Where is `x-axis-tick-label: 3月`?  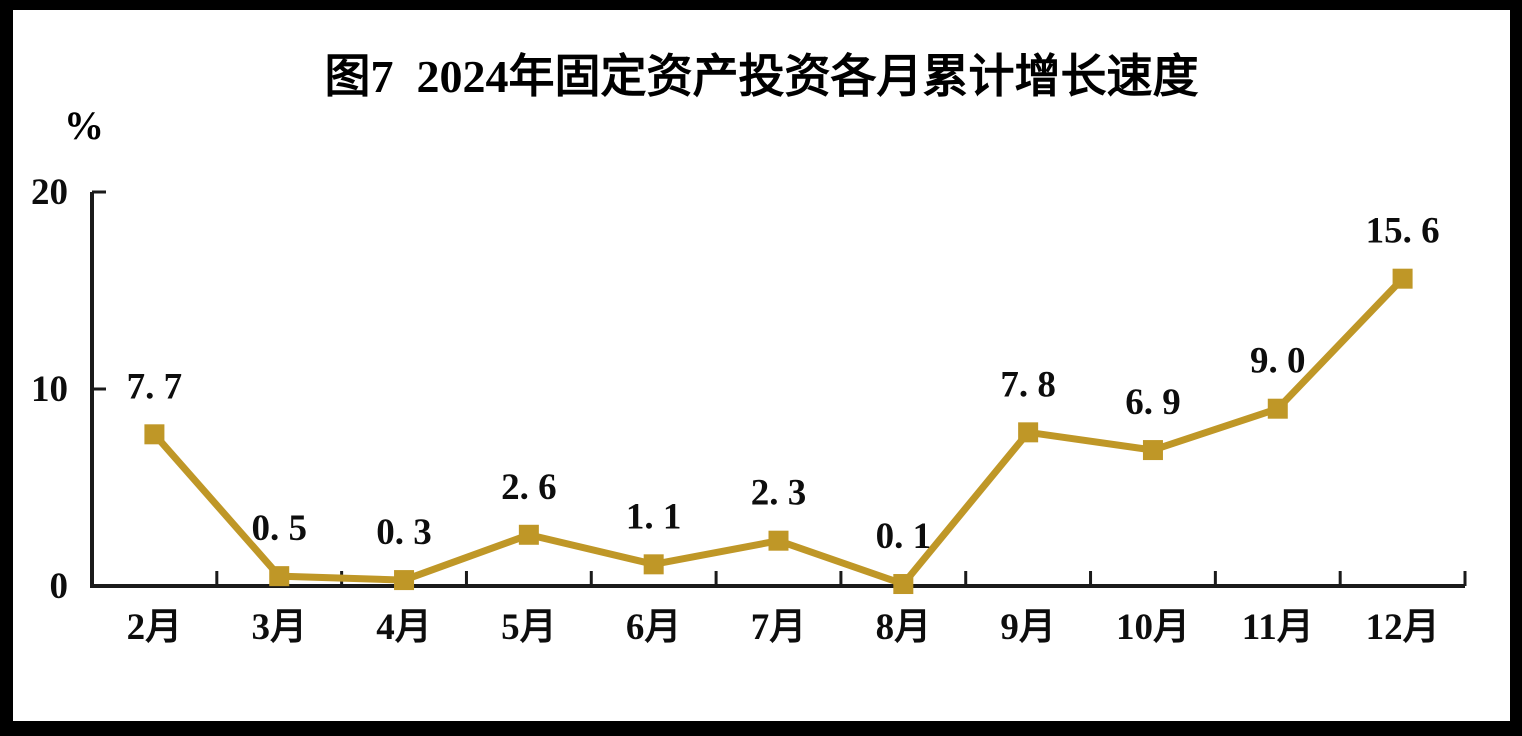 x-axis-tick-label: 3月 is located at coordinates (279, 627).